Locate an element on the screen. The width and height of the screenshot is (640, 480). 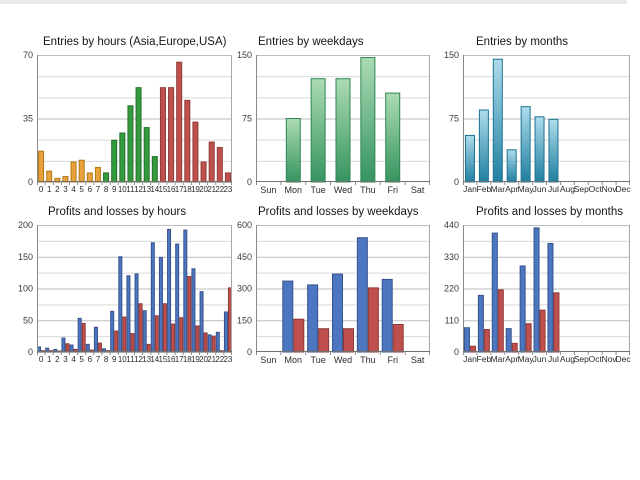
chart-title: Profits and losses by weekdays is located at coordinates (338, 212).